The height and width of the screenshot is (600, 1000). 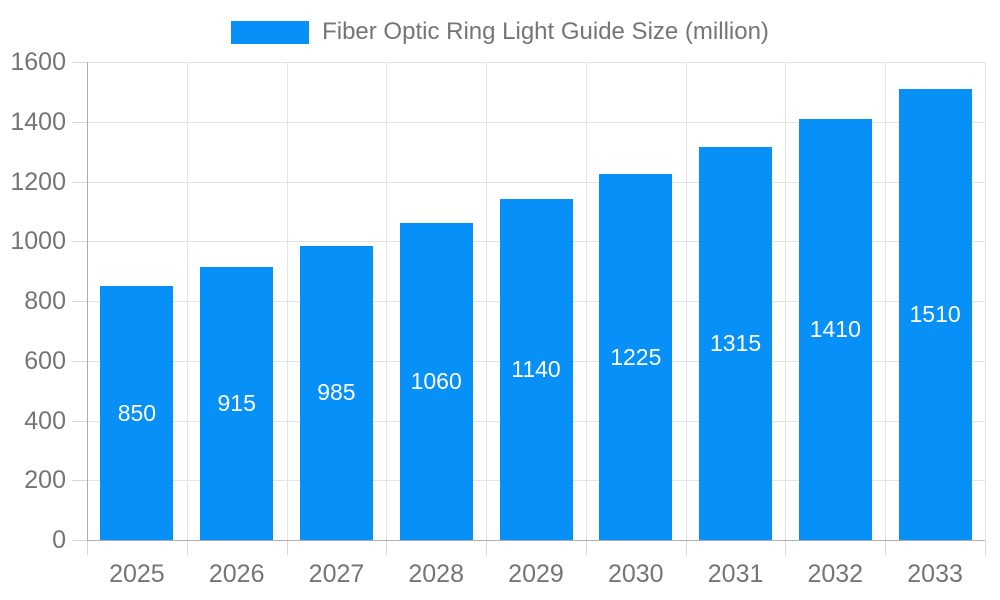 I want to click on x-axis-tick-label: 2033, so click(x=935, y=574).